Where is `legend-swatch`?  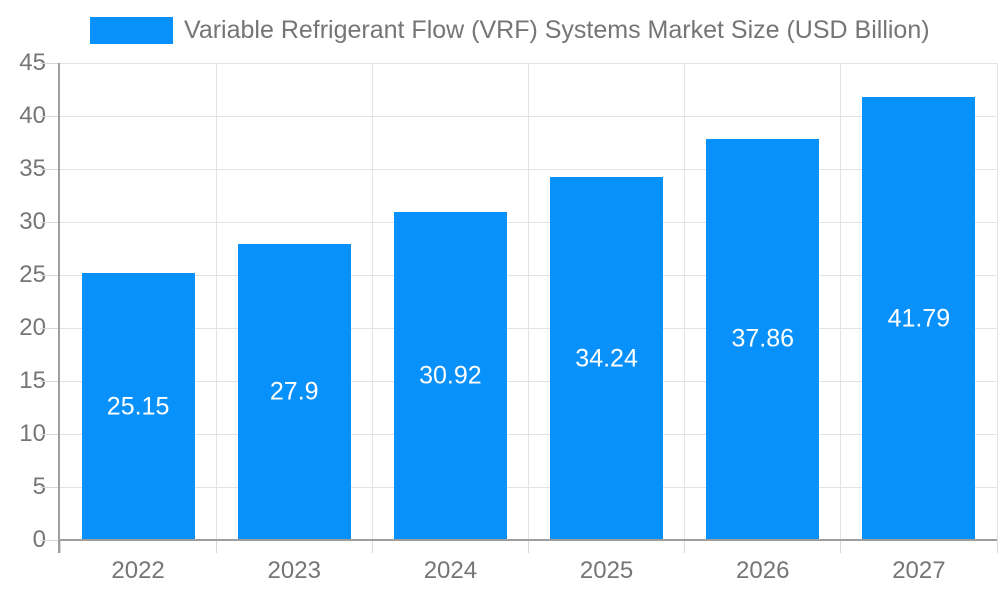
legend-swatch is located at coordinates (131, 30).